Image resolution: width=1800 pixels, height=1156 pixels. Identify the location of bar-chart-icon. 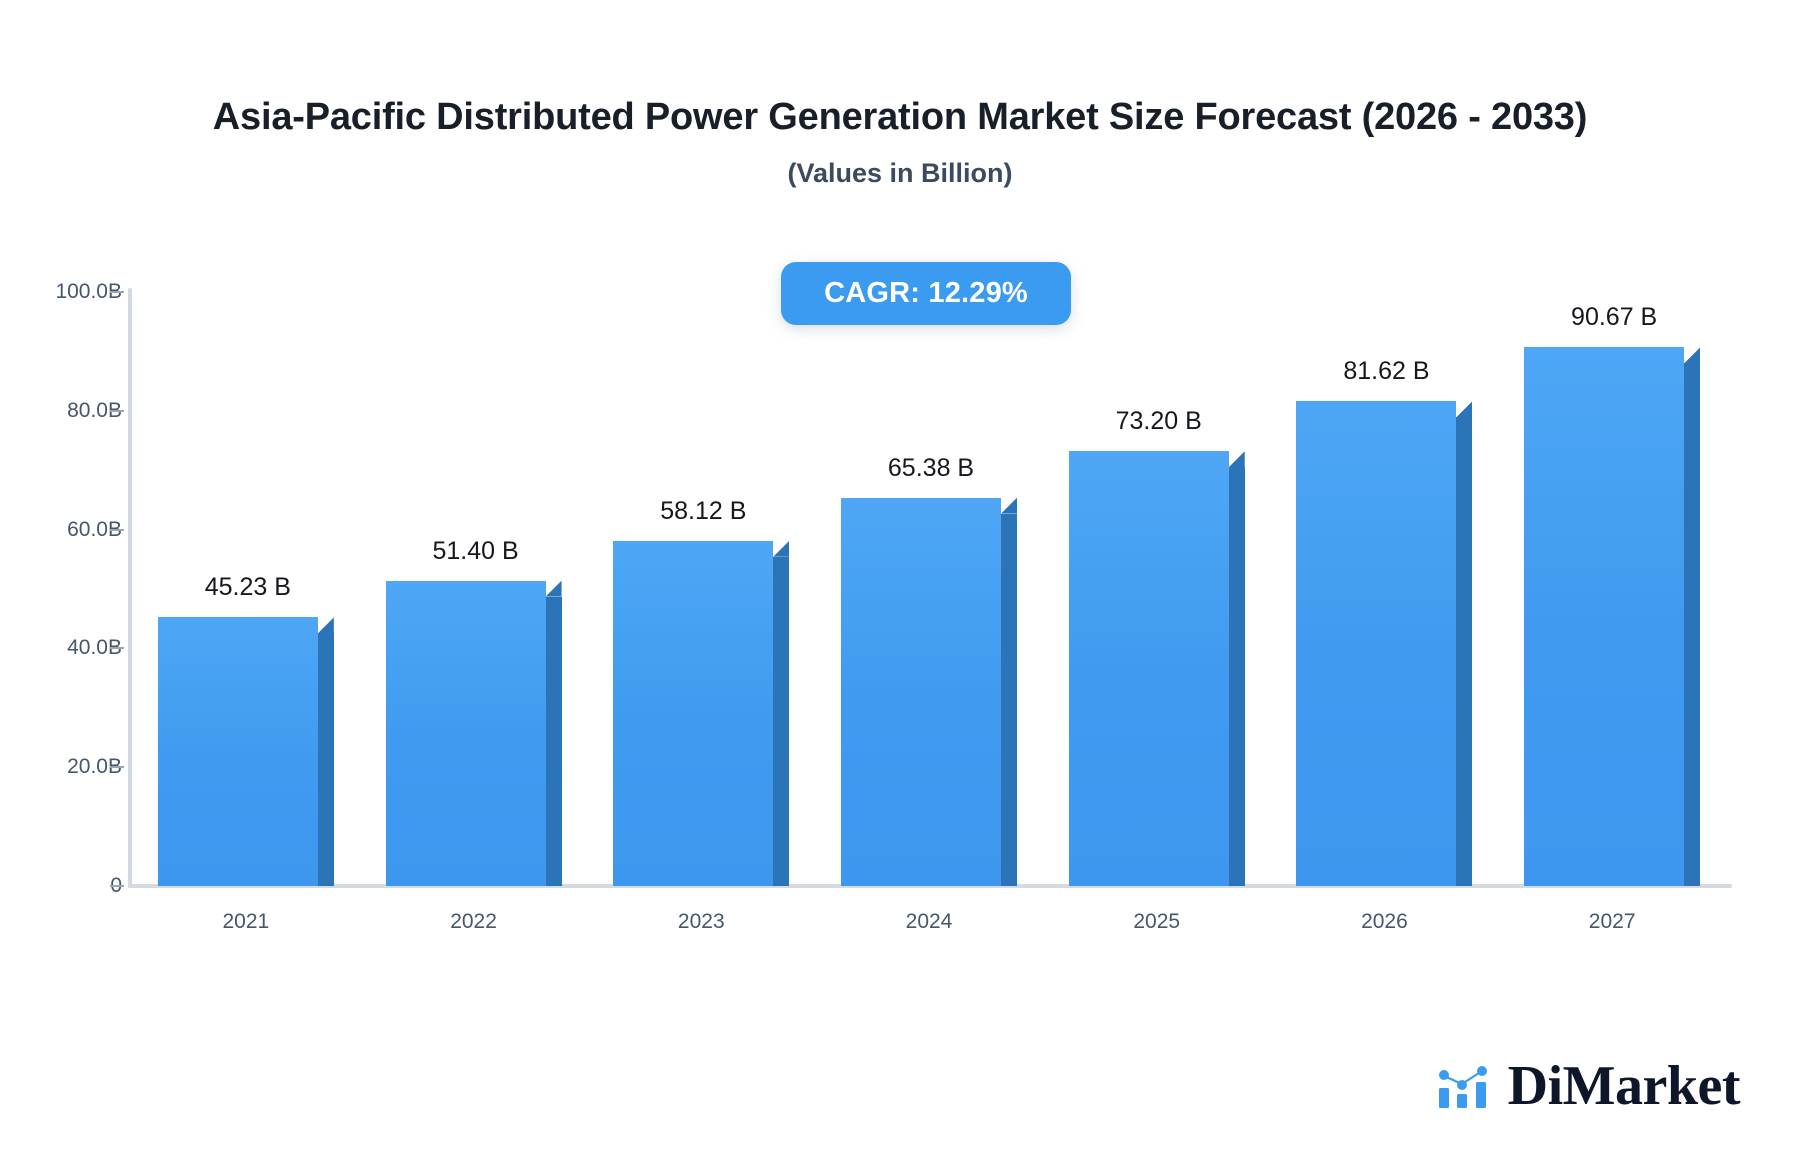
(1462, 1087).